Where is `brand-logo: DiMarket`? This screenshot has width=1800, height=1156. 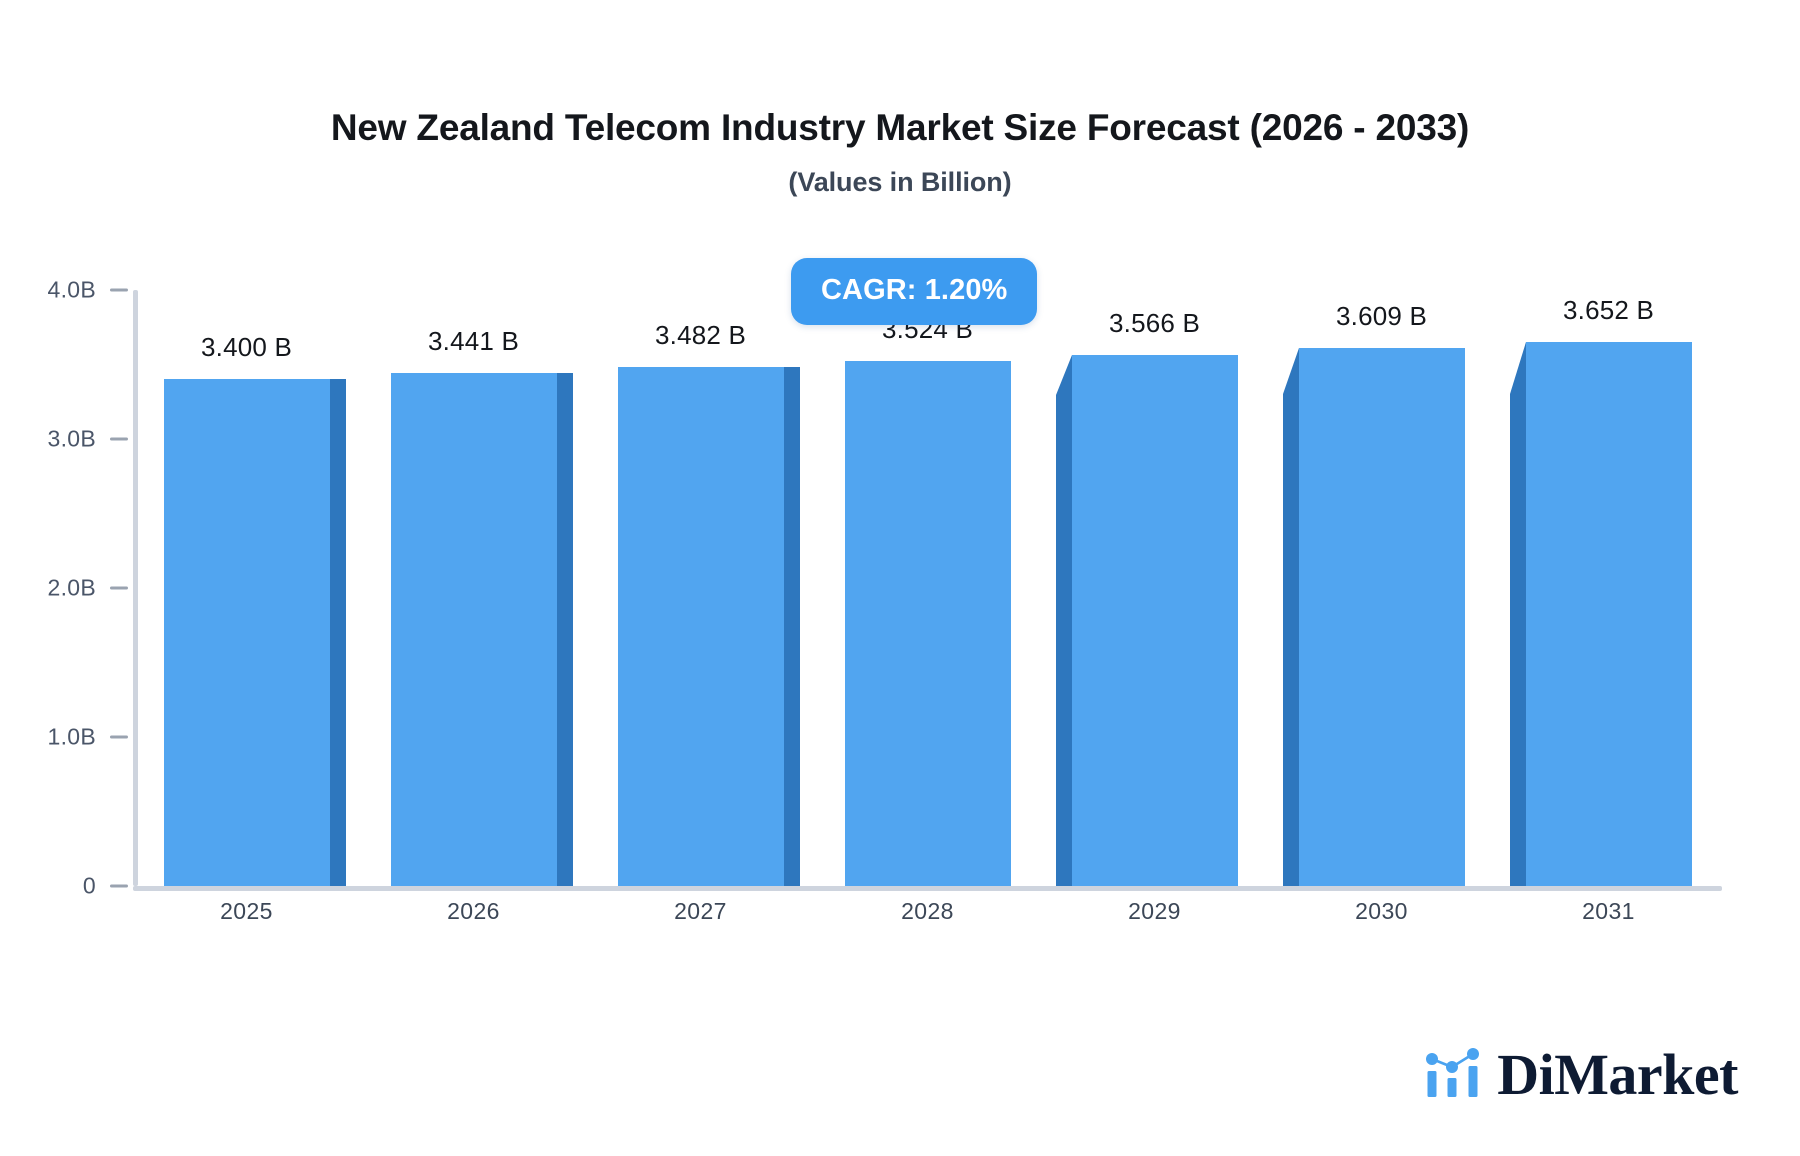
brand-logo: DiMarket is located at coordinates (1581, 1075).